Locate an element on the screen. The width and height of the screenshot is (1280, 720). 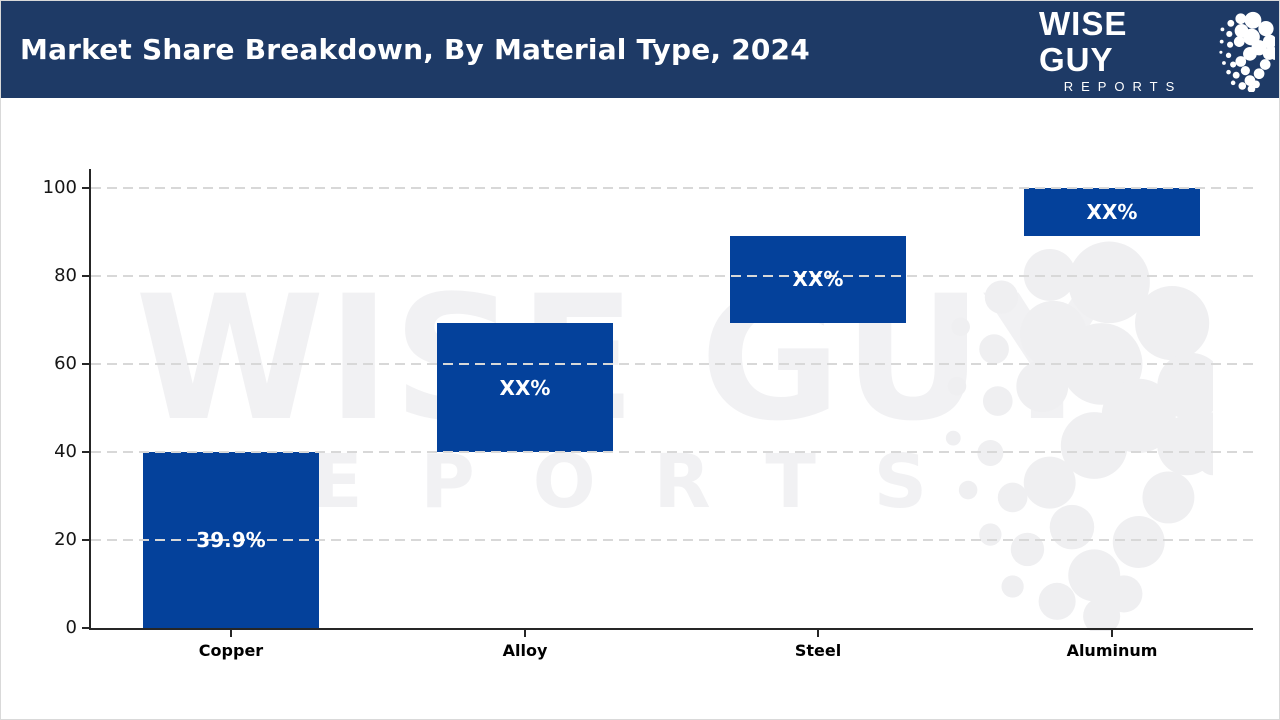
bar-label-alloy: XX% is located at coordinates (525, 387).